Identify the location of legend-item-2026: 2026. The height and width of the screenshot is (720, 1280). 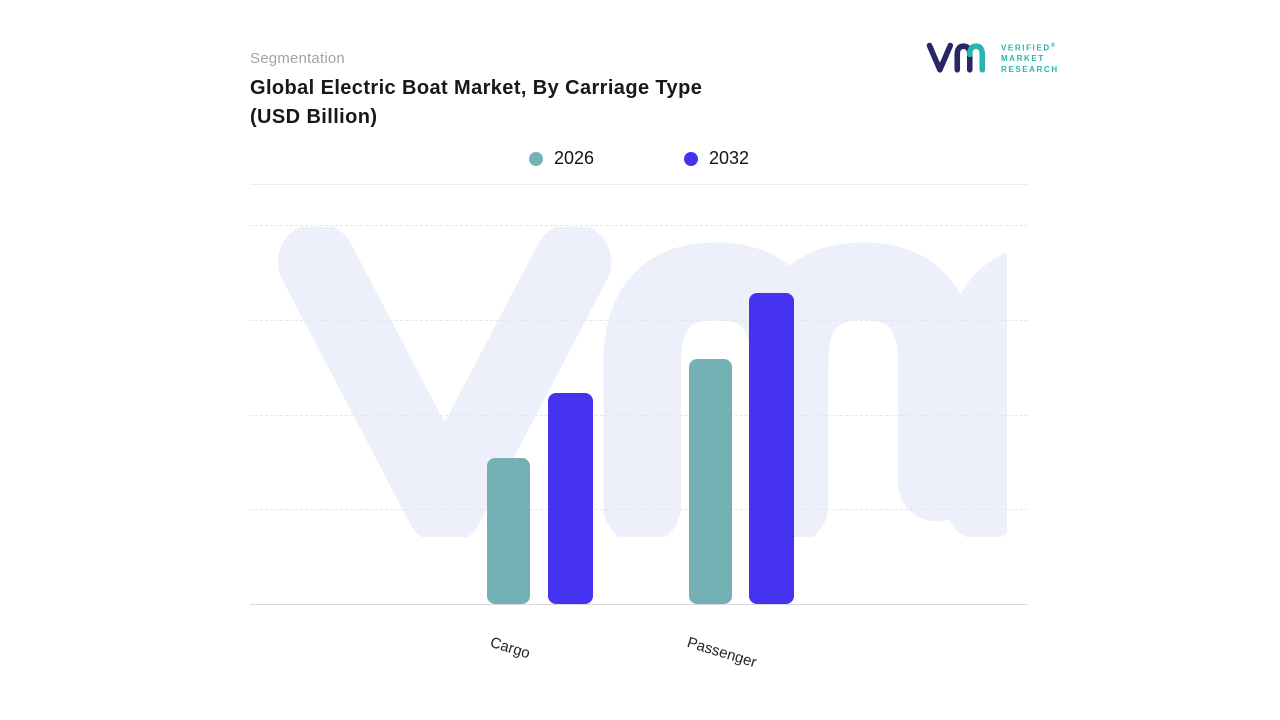
(561, 158).